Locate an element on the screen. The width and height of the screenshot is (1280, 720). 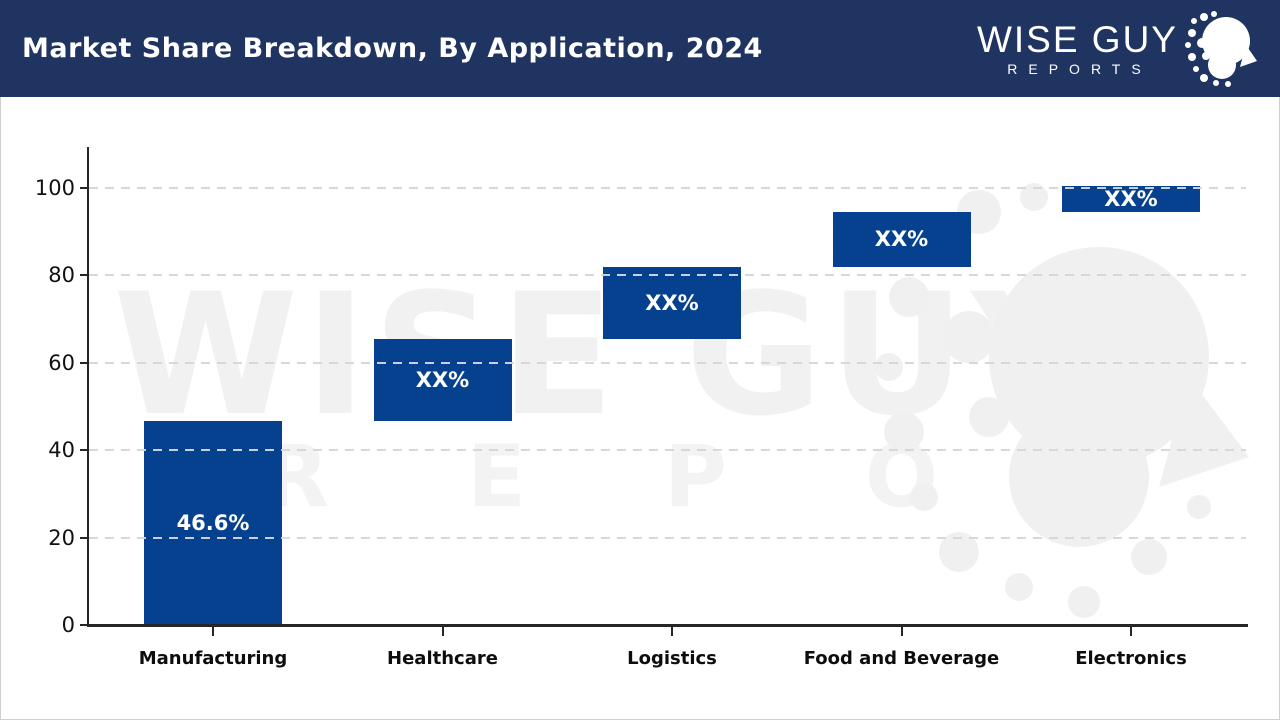
y-axis-tick-label: 80 is located at coordinates (61, 275).